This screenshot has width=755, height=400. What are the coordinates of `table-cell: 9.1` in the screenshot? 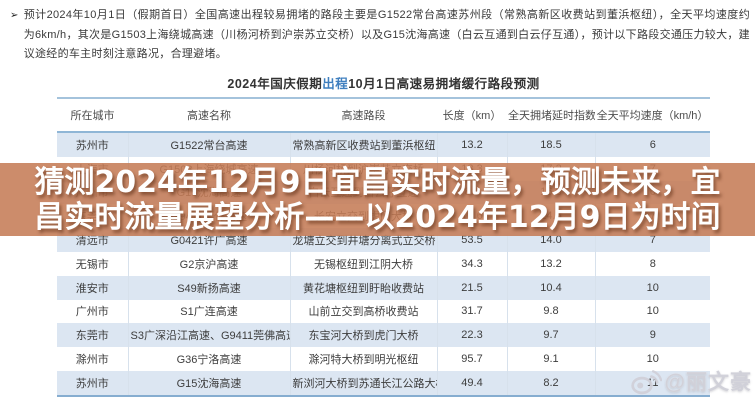 It's located at (550, 359).